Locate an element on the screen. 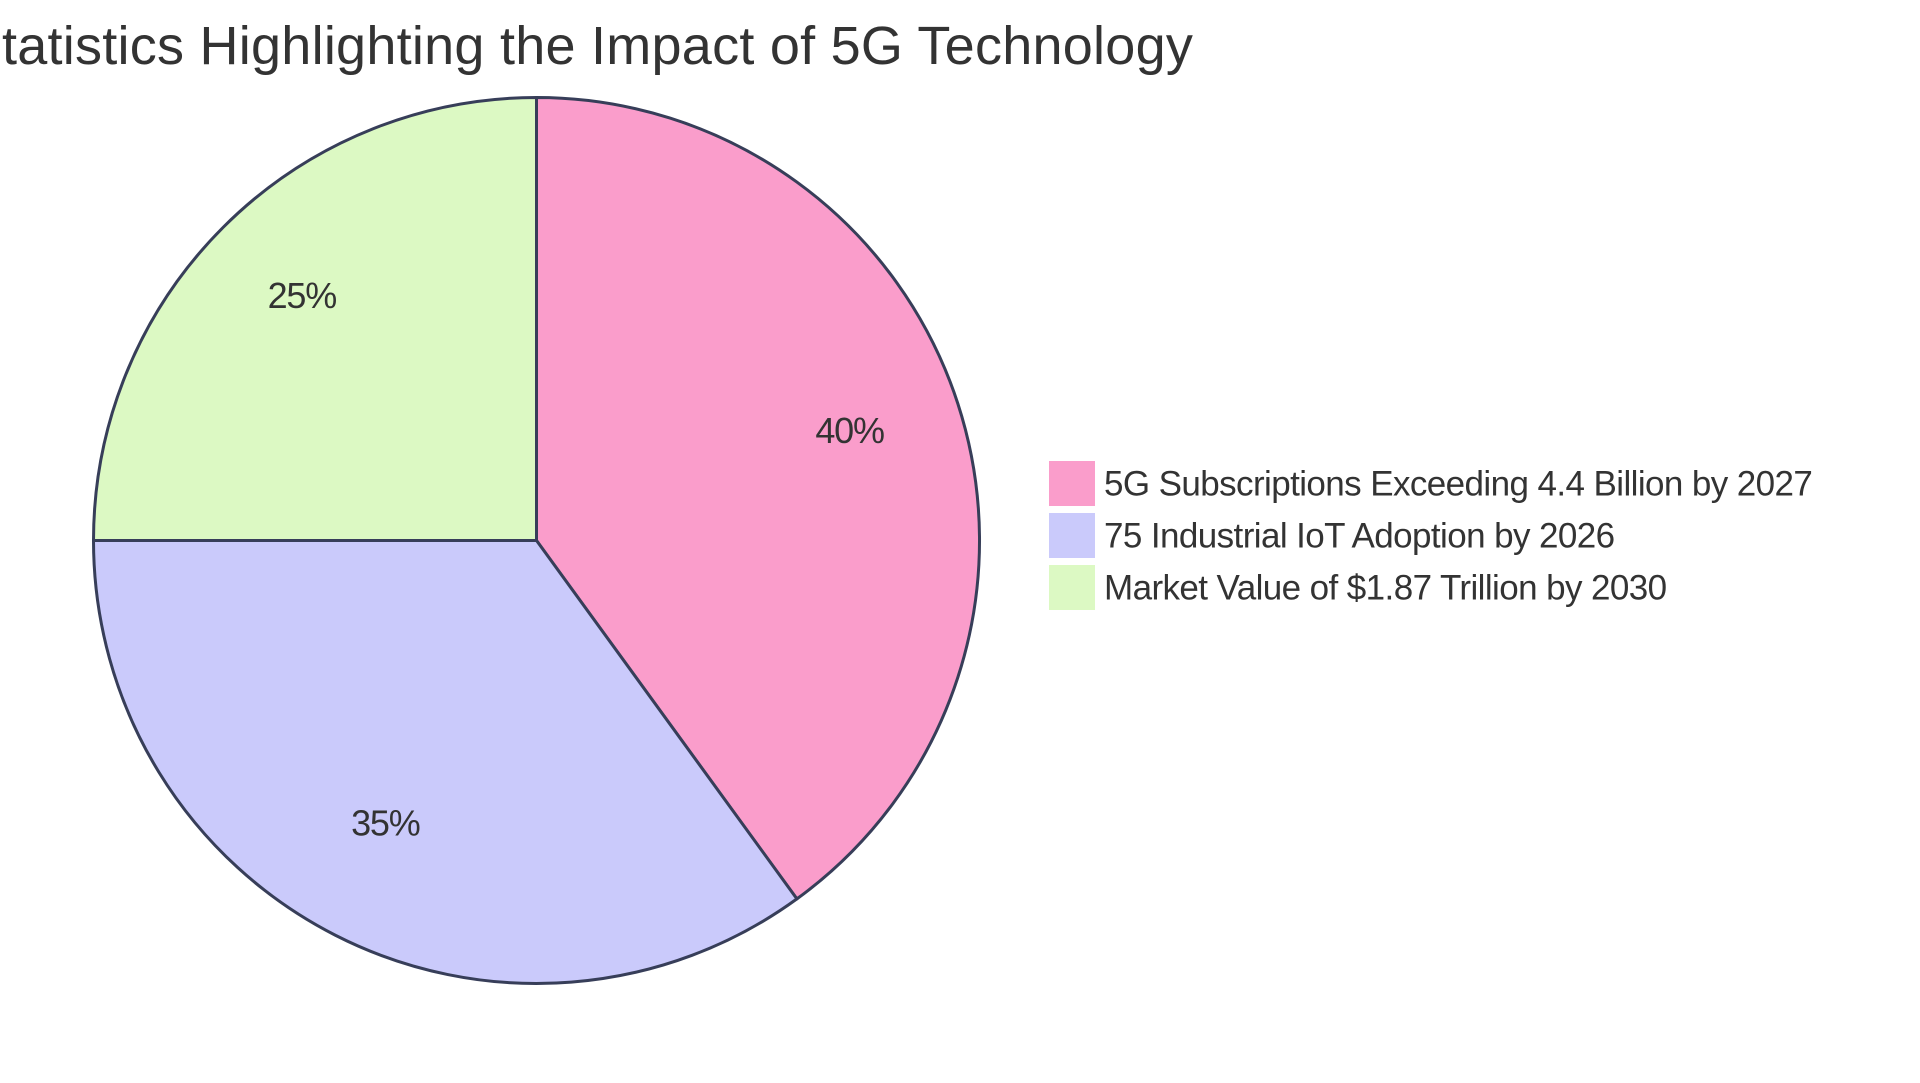  svg-text: 25% is located at coordinates (302, 295).